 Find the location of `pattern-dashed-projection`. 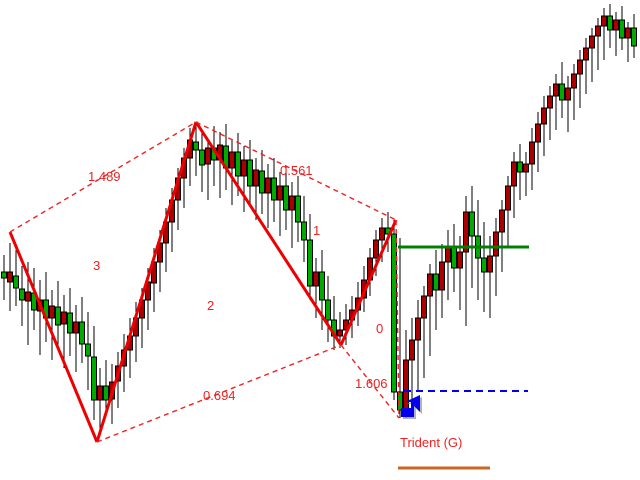

pattern-dashed-projection is located at coordinates (397, 319).